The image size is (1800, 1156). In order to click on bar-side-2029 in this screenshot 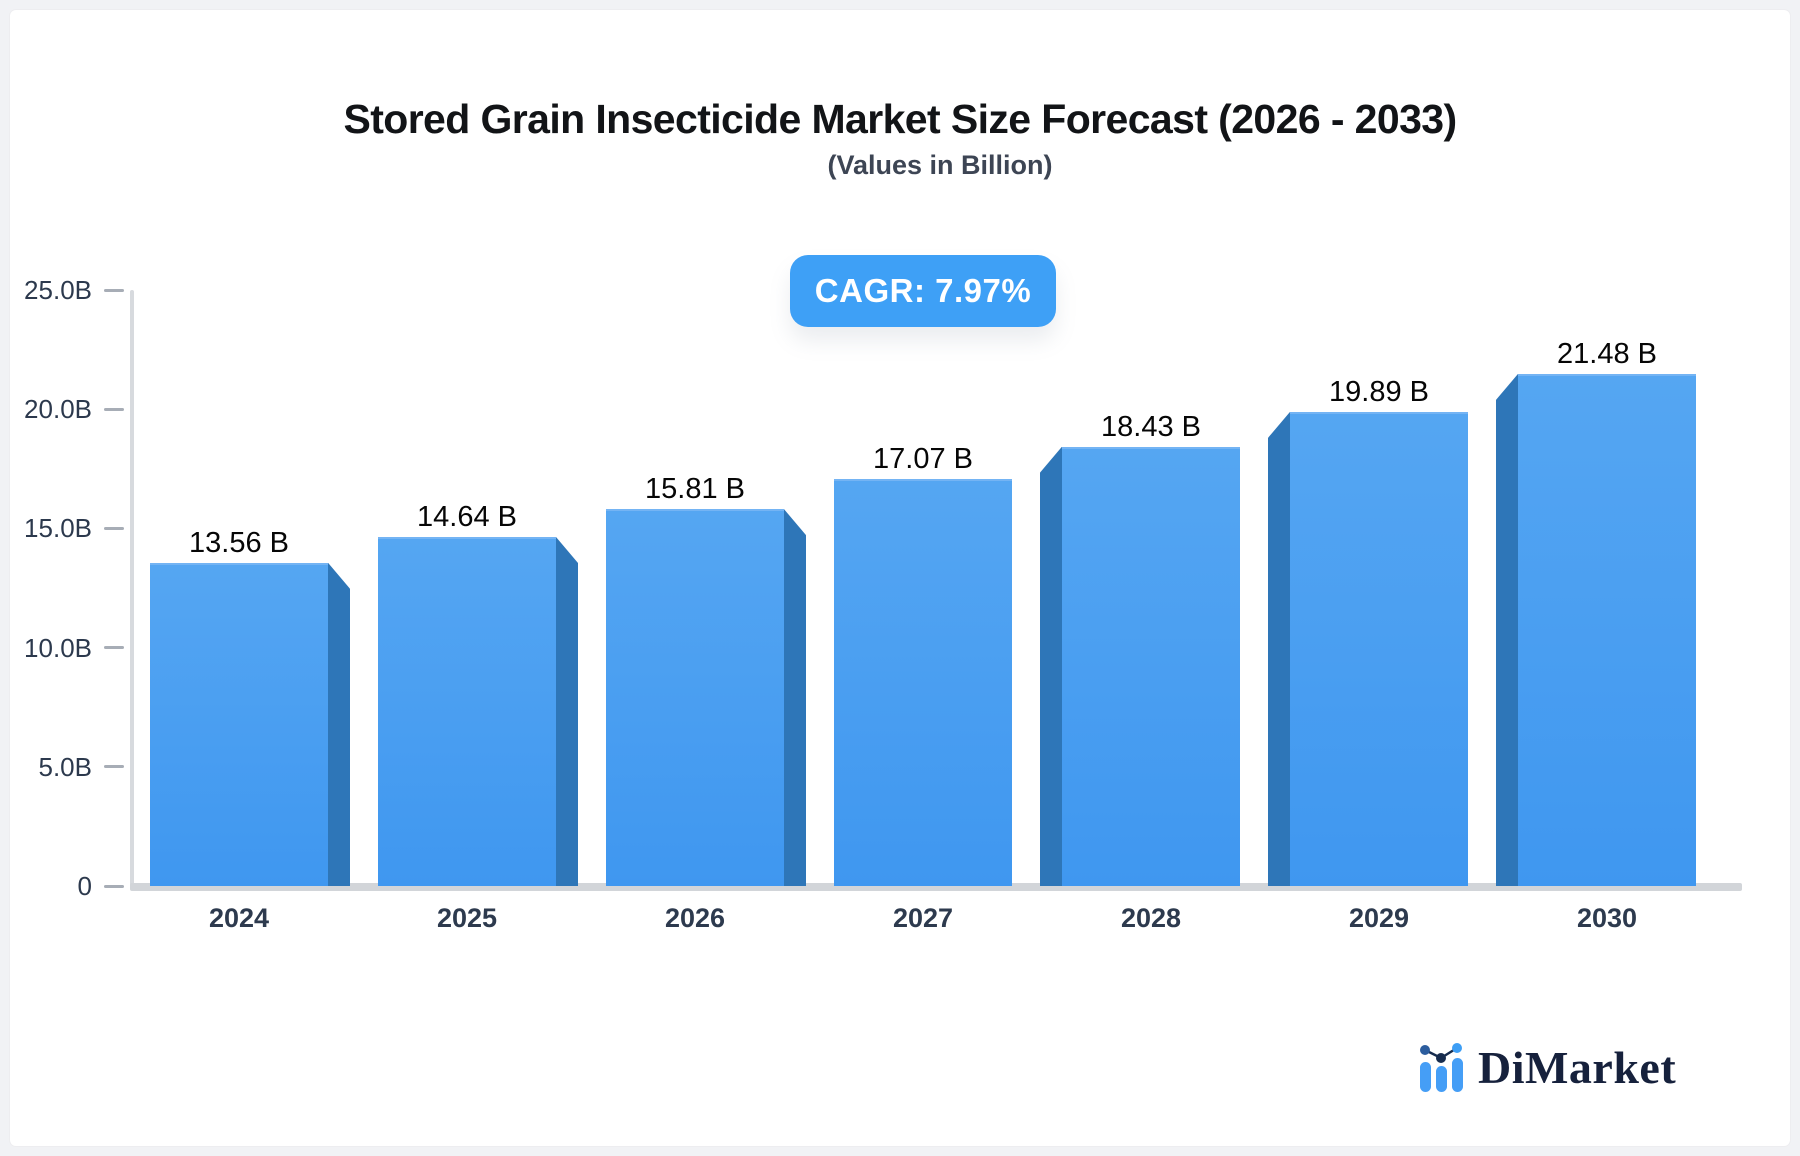, I will do `click(1279, 648)`.